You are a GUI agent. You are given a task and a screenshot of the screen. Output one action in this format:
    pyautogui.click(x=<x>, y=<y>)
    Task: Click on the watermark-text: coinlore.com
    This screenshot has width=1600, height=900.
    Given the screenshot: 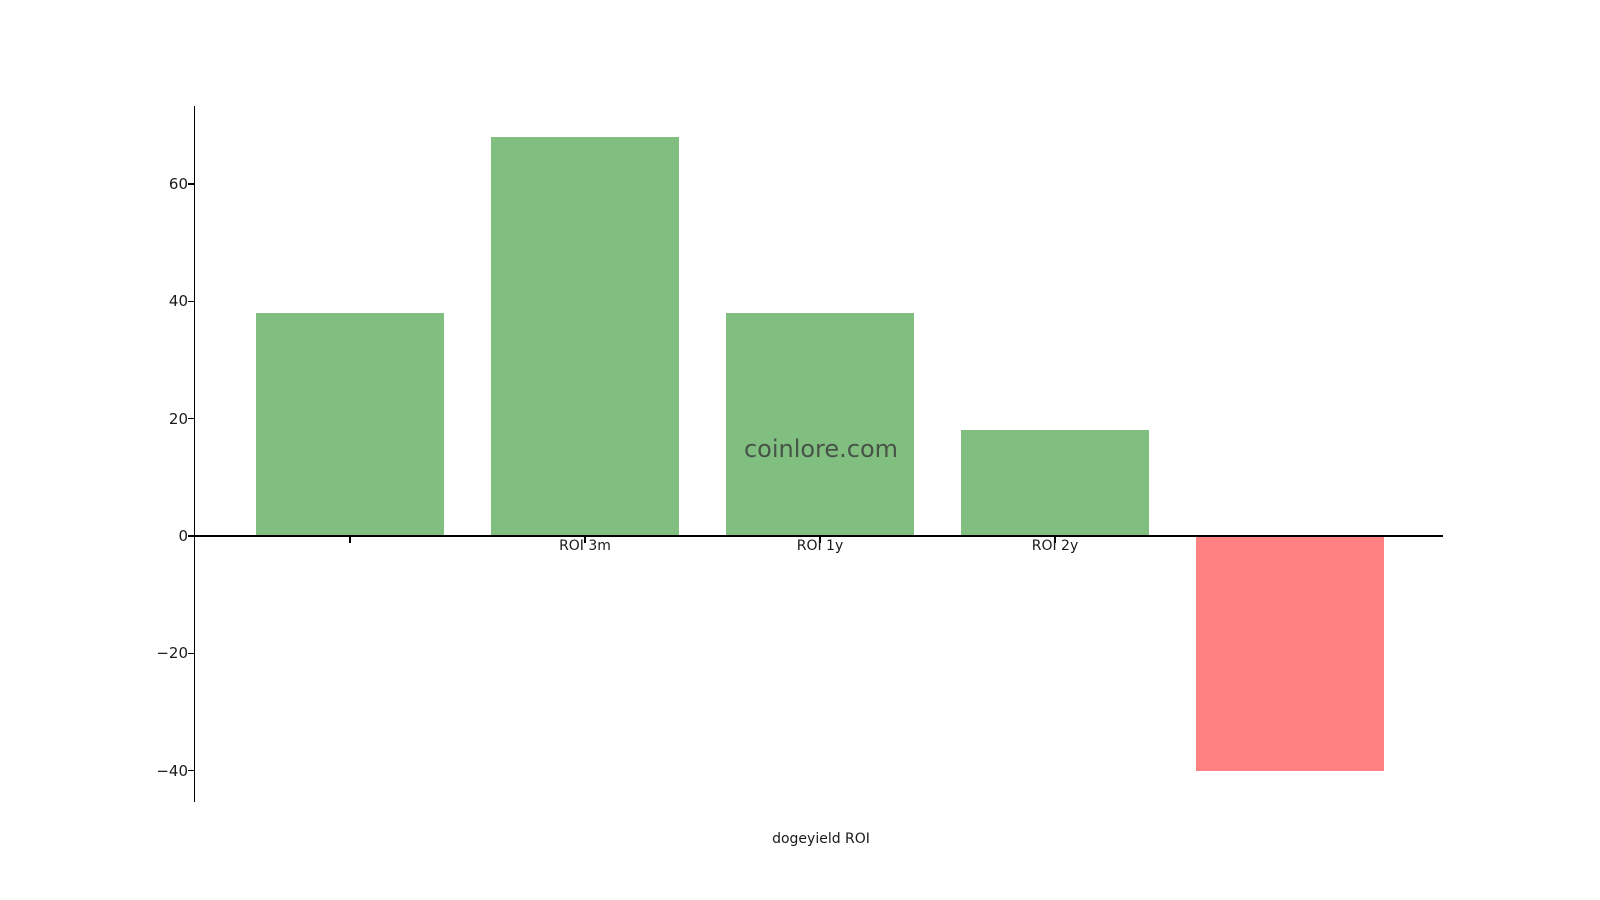 What is the action you would take?
    pyautogui.click(x=821, y=449)
    